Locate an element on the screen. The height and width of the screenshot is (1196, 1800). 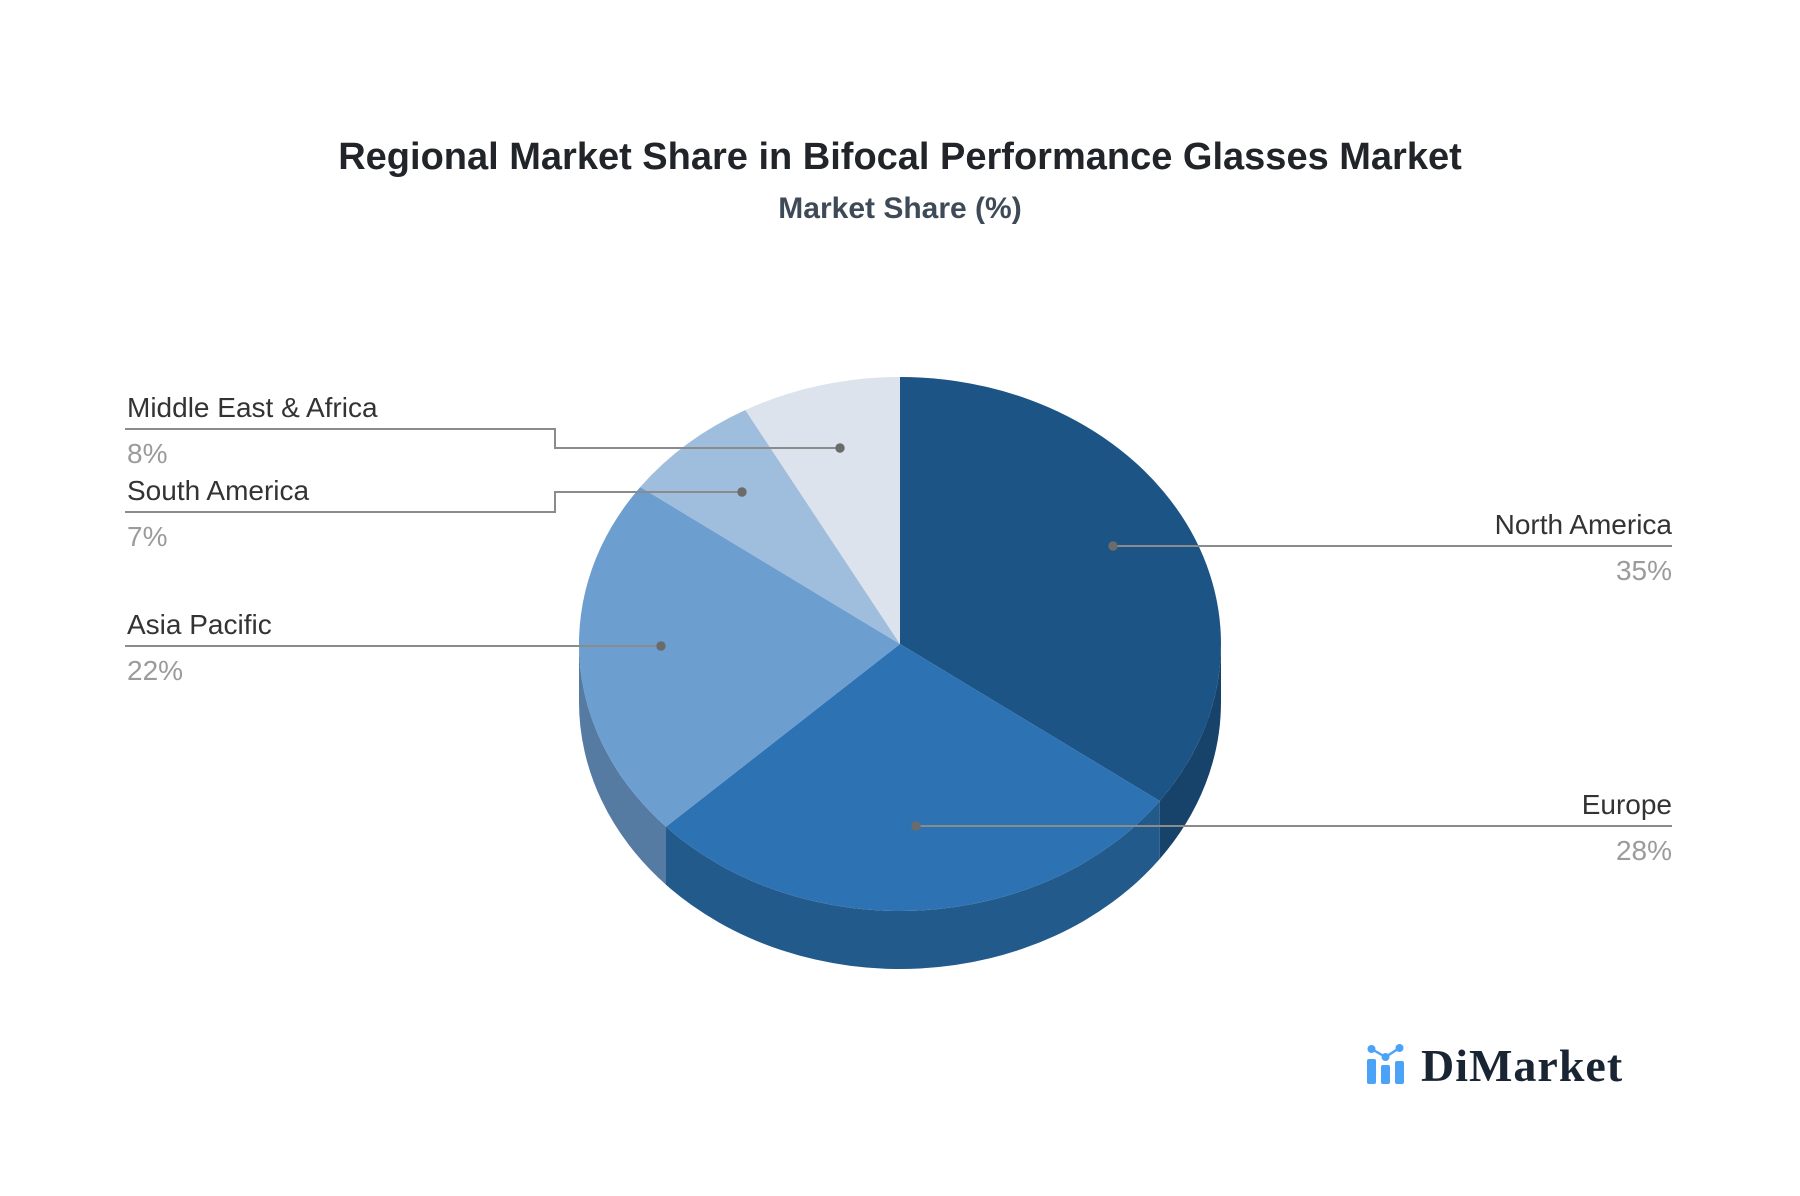
brand-logo: DiMarket is located at coordinates (1493, 1066).